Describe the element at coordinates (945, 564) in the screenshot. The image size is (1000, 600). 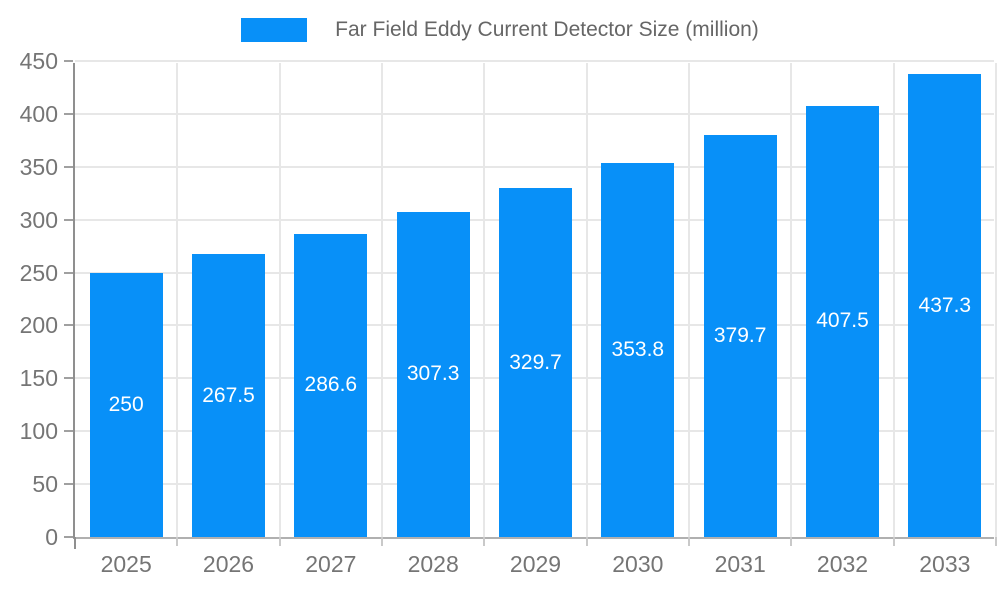
I see `x-axis-label: 2033` at that location.